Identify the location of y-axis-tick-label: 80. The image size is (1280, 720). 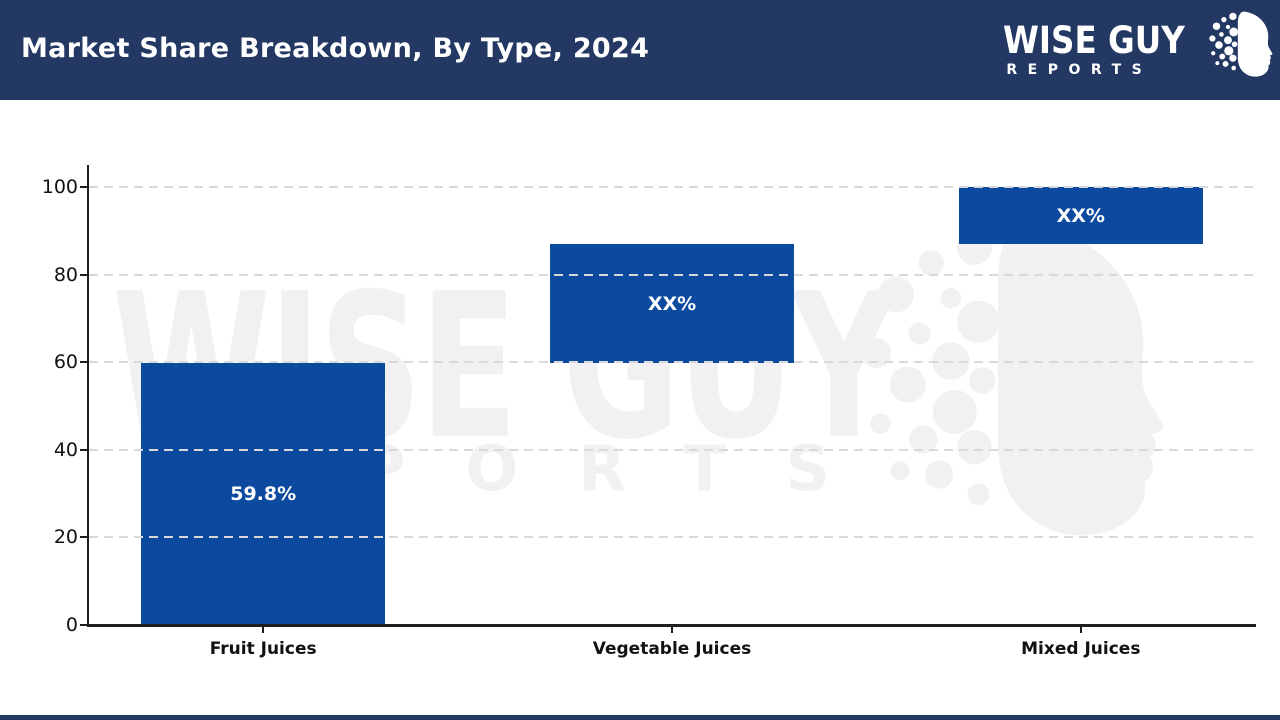
(65, 274).